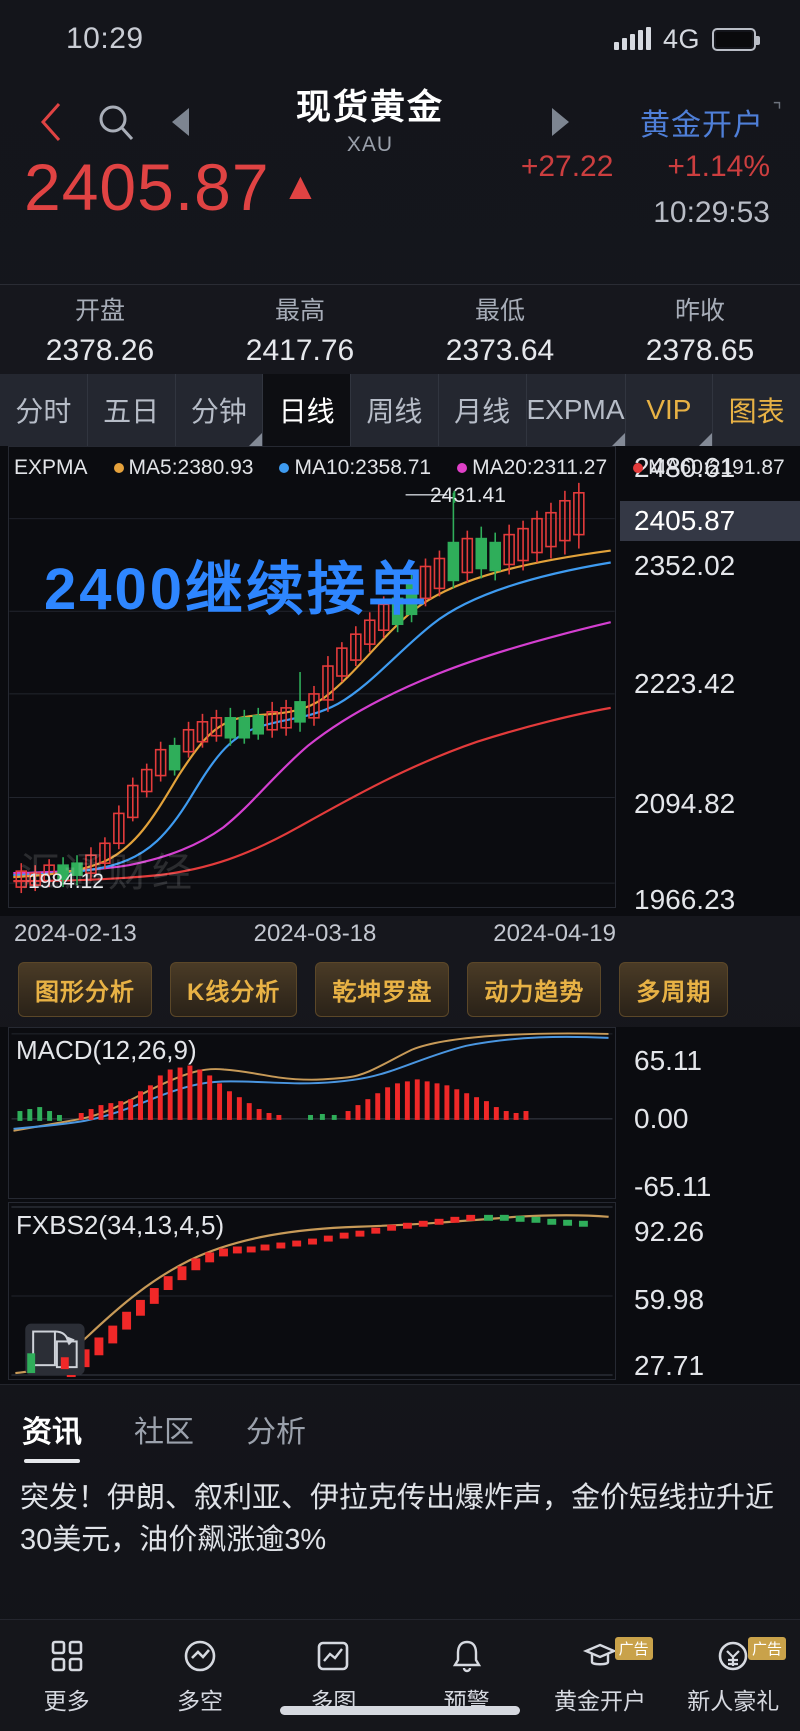 The height and width of the screenshot is (1731, 800). What do you see at coordinates (397, 1519) in the screenshot?
I see `news-headline: 突发！伊朗、叙利亚、伊拉克传出爆炸声，金价短线拉升近30美元，油价飙涨逾3%` at bounding box center [397, 1519].